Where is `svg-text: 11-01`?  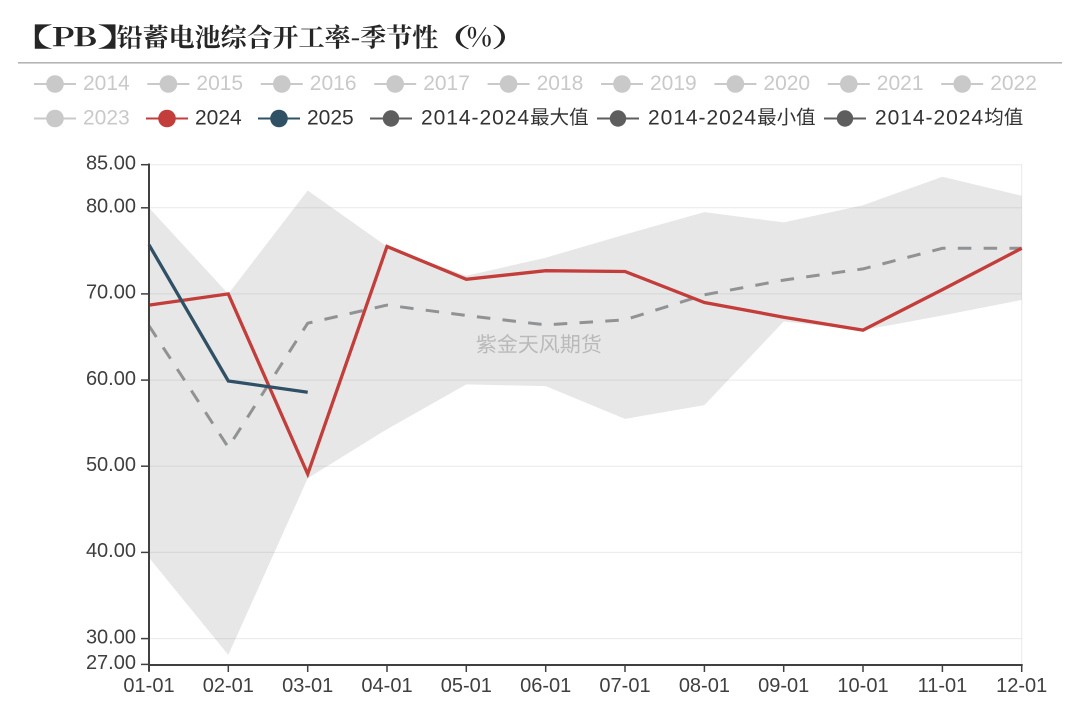 svg-text: 11-01 is located at coordinates (943, 686).